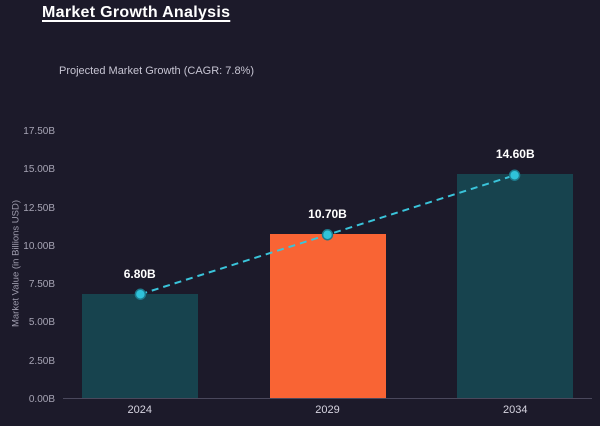 Image resolution: width=600 pixels, height=426 pixels. I want to click on bar-value-label: 10.70B, so click(327, 214).